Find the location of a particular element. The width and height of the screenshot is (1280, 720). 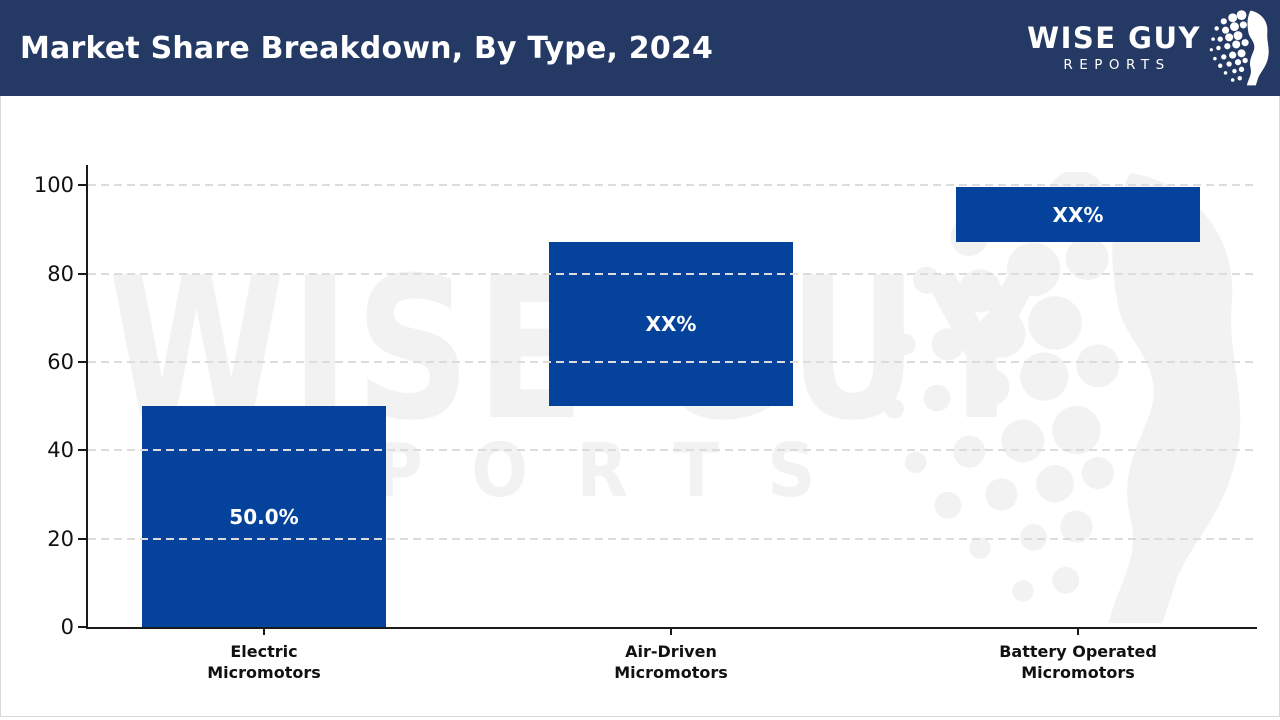

y-tick-label: 40 is located at coordinates (60, 450).